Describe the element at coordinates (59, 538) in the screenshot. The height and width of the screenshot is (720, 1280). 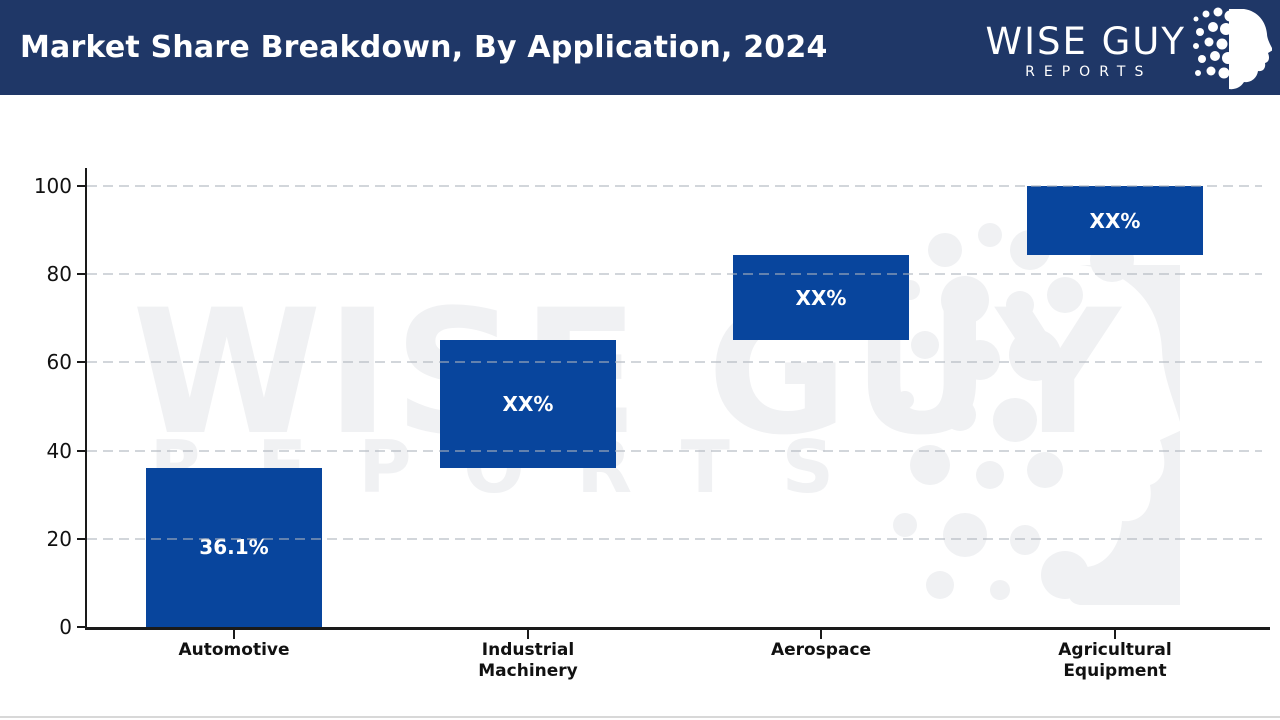
I see `y-tick-label: 20` at that location.